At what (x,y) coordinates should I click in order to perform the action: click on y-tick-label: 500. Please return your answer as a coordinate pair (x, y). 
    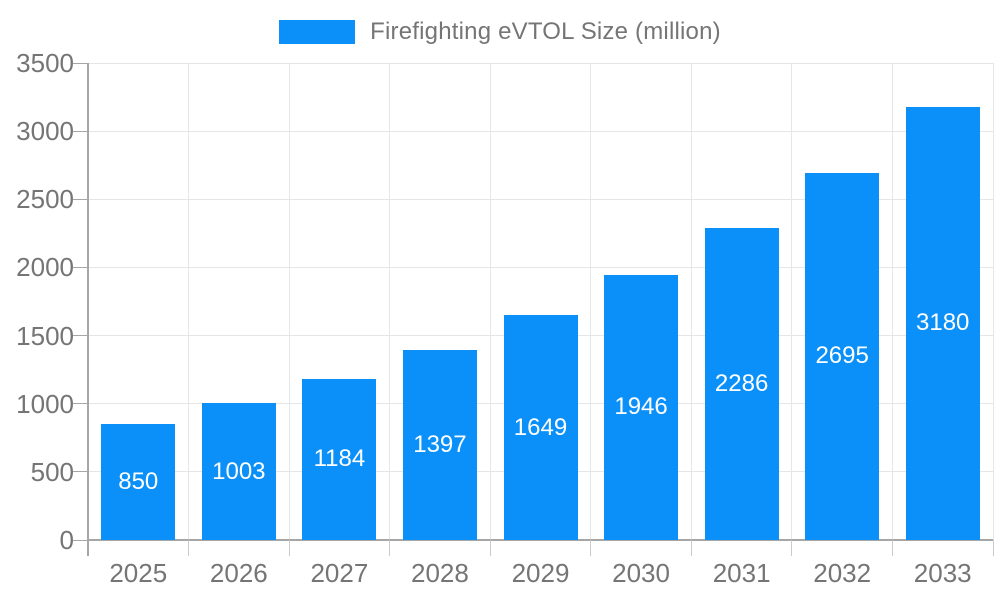
    Looking at the image, I should click on (52, 471).